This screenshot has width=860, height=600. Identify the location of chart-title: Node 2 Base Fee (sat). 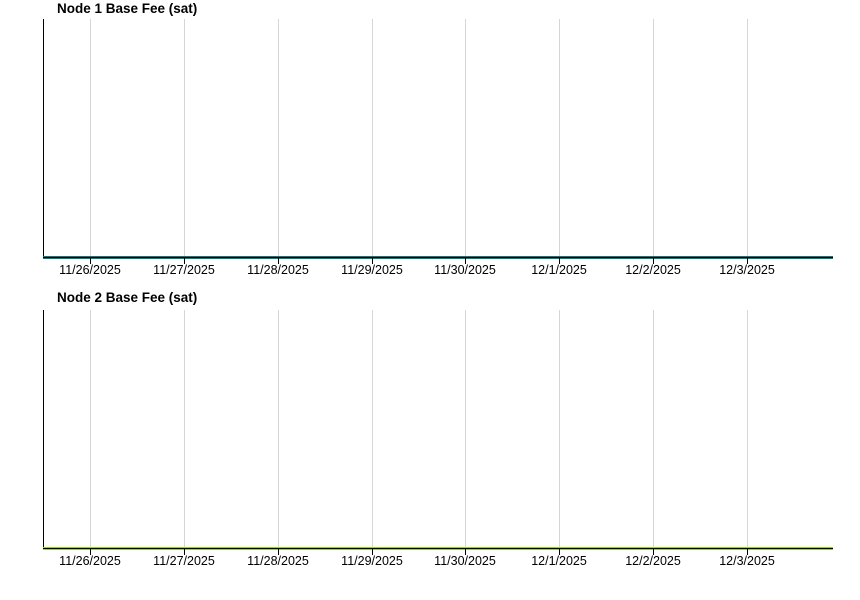
(127, 297).